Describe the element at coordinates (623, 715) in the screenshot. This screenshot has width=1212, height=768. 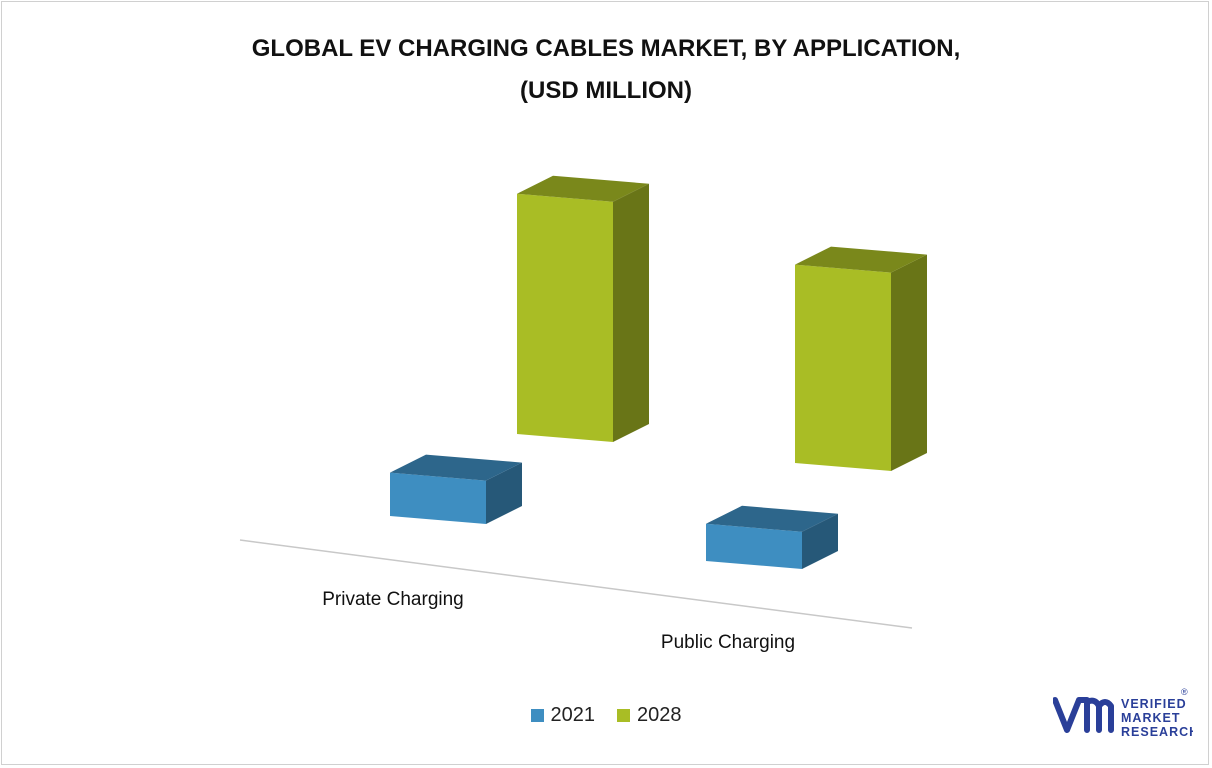
I see `legend-swatch-2028` at that location.